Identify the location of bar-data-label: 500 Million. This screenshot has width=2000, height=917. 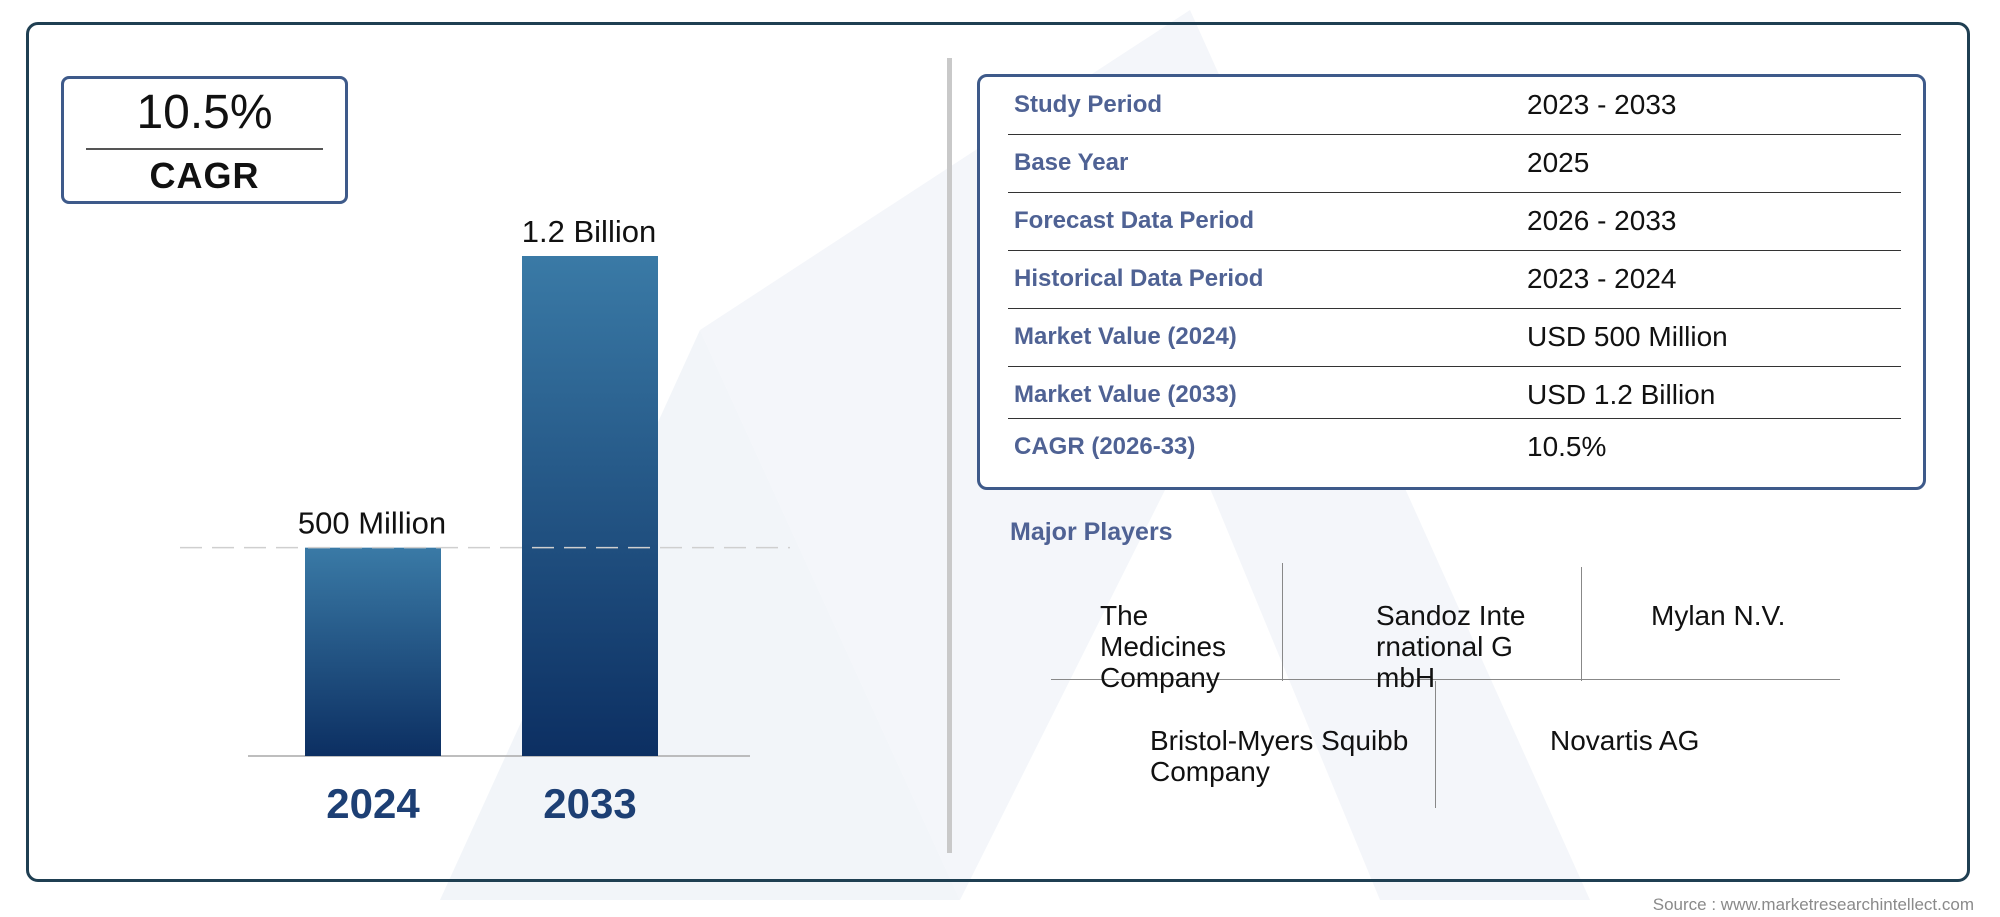
(372, 523).